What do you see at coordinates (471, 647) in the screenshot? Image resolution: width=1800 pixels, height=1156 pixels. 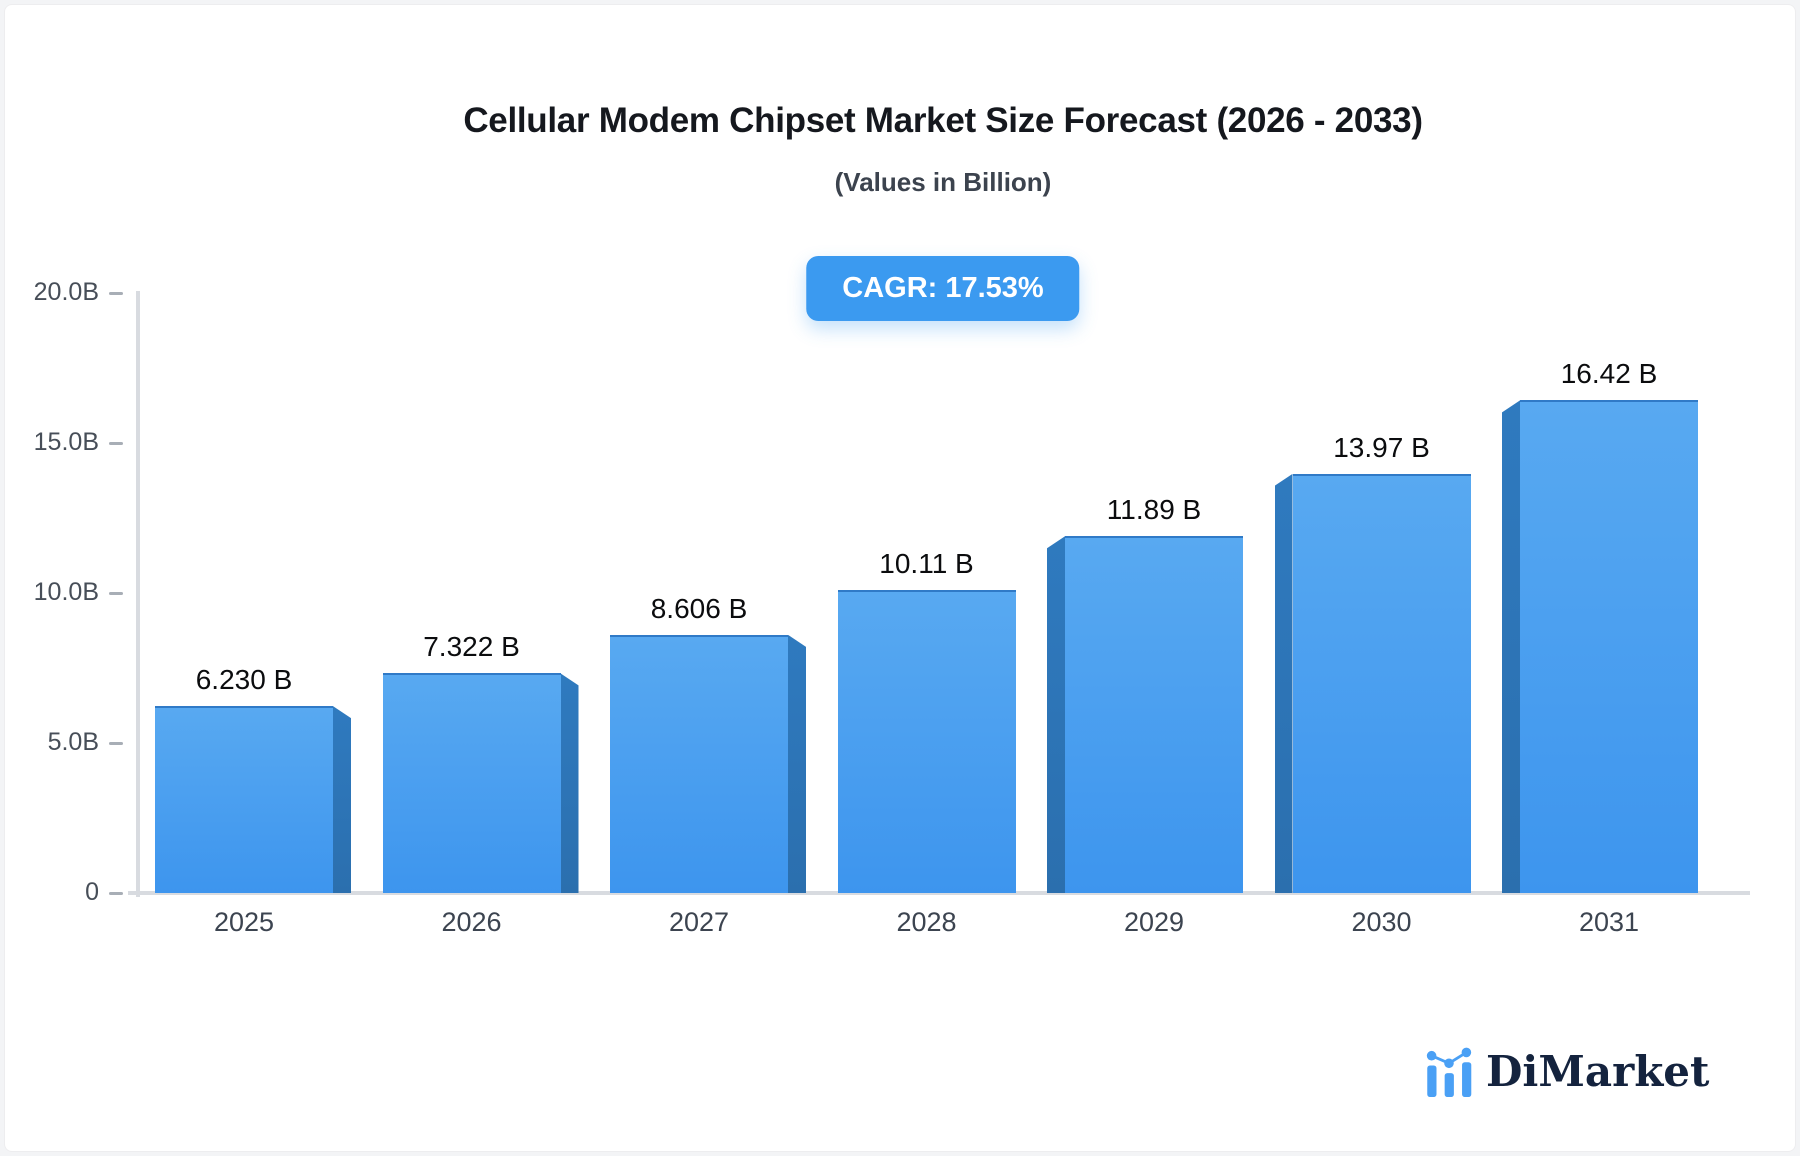 I see `value-label-2026: 7.322 B` at bounding box center [471, 647].